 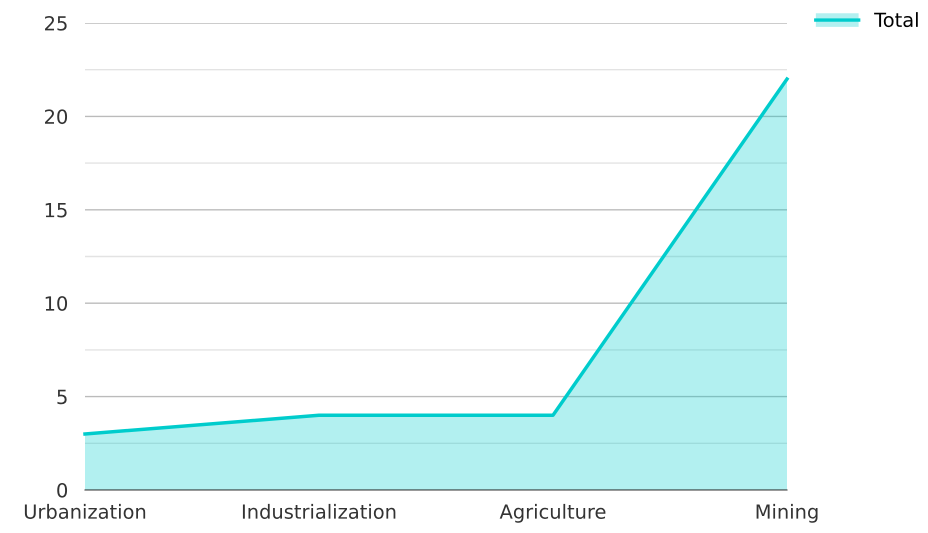 I want to click on x-tick-label: Industrialization, so click(x=319, y=511).